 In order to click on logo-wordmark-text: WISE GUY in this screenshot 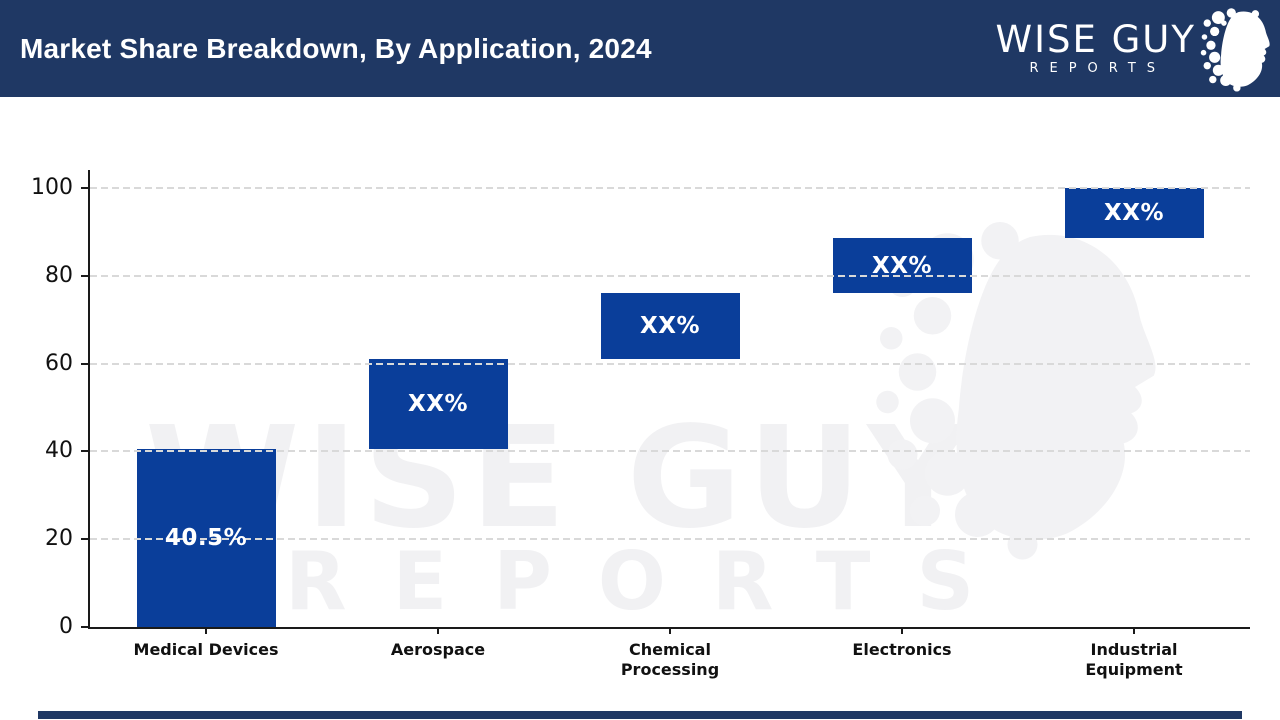, I will do `click(1095, 39)`.